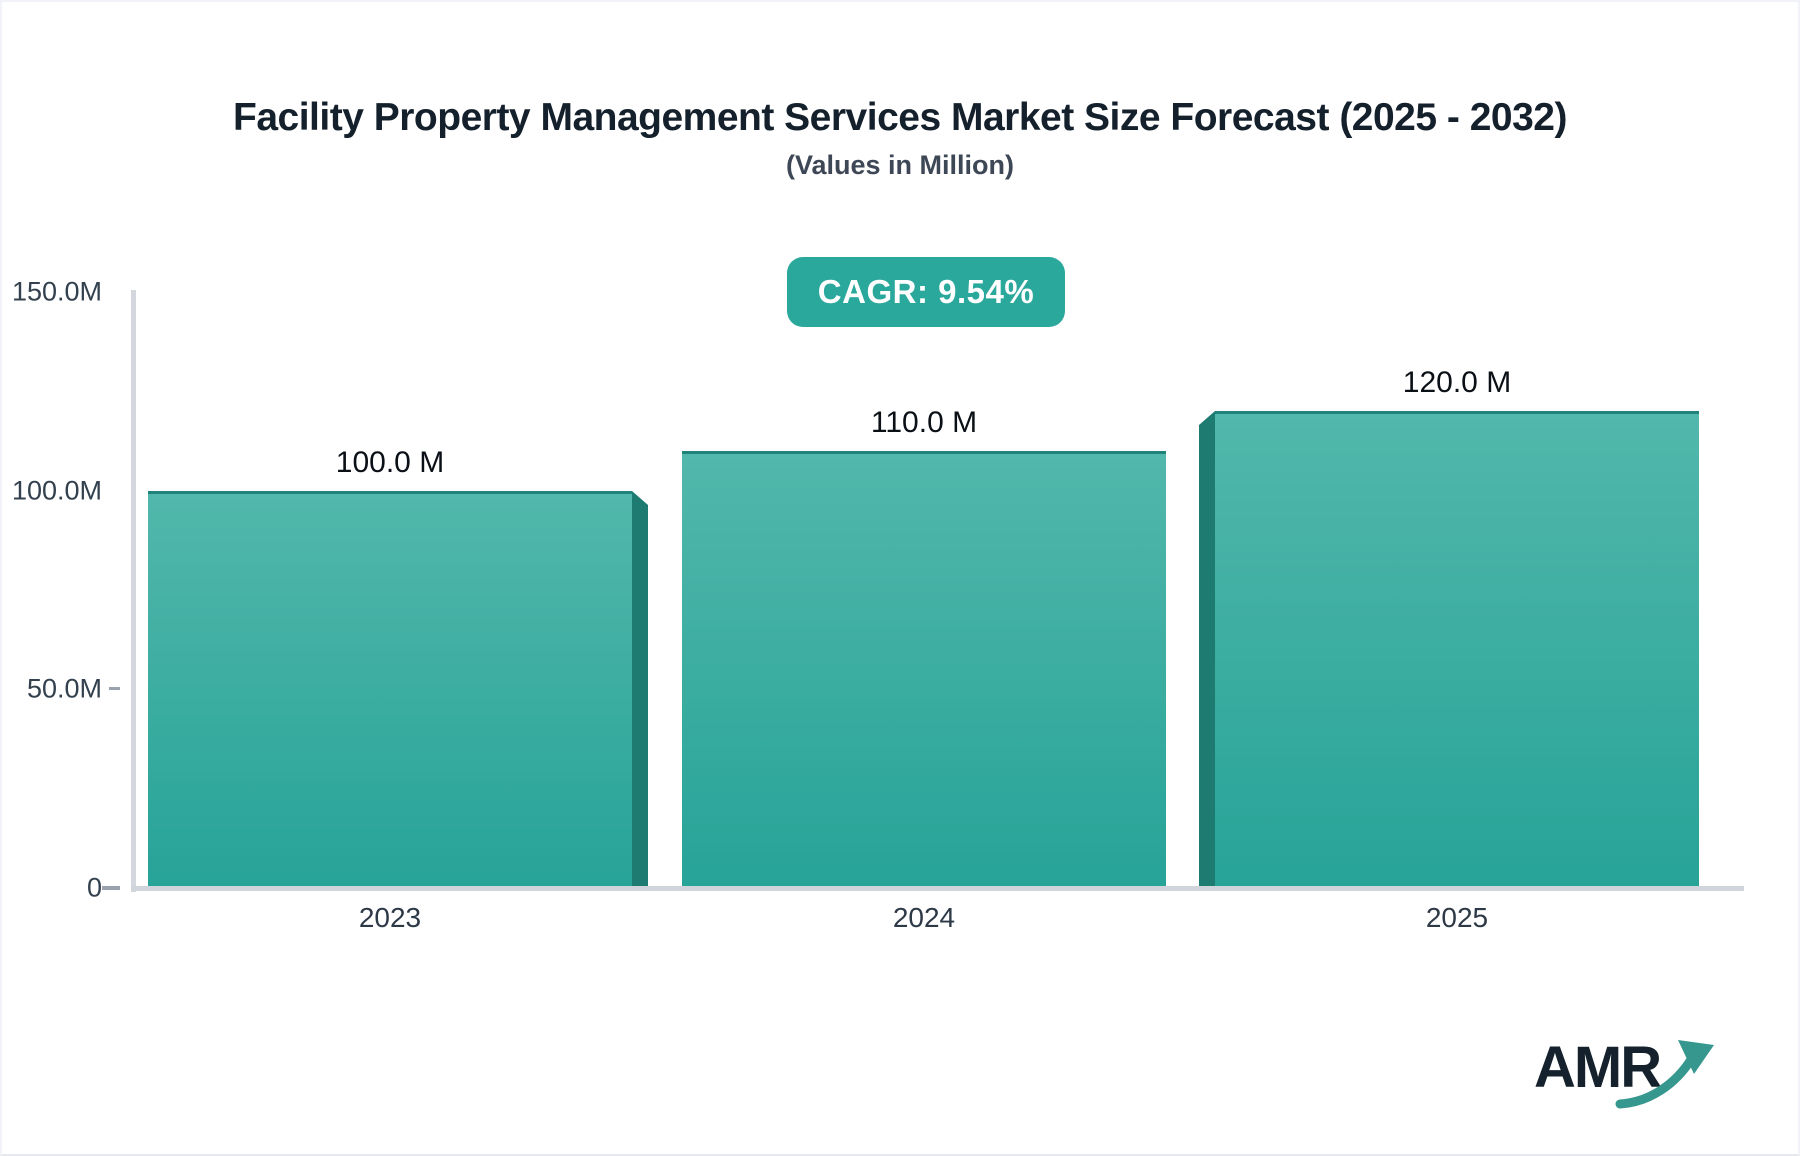  What do you see at coordinates (64, 688) in the screenshot?
I see `y-axis-tick-label: 50.0M` at bounding box center [64, 688].